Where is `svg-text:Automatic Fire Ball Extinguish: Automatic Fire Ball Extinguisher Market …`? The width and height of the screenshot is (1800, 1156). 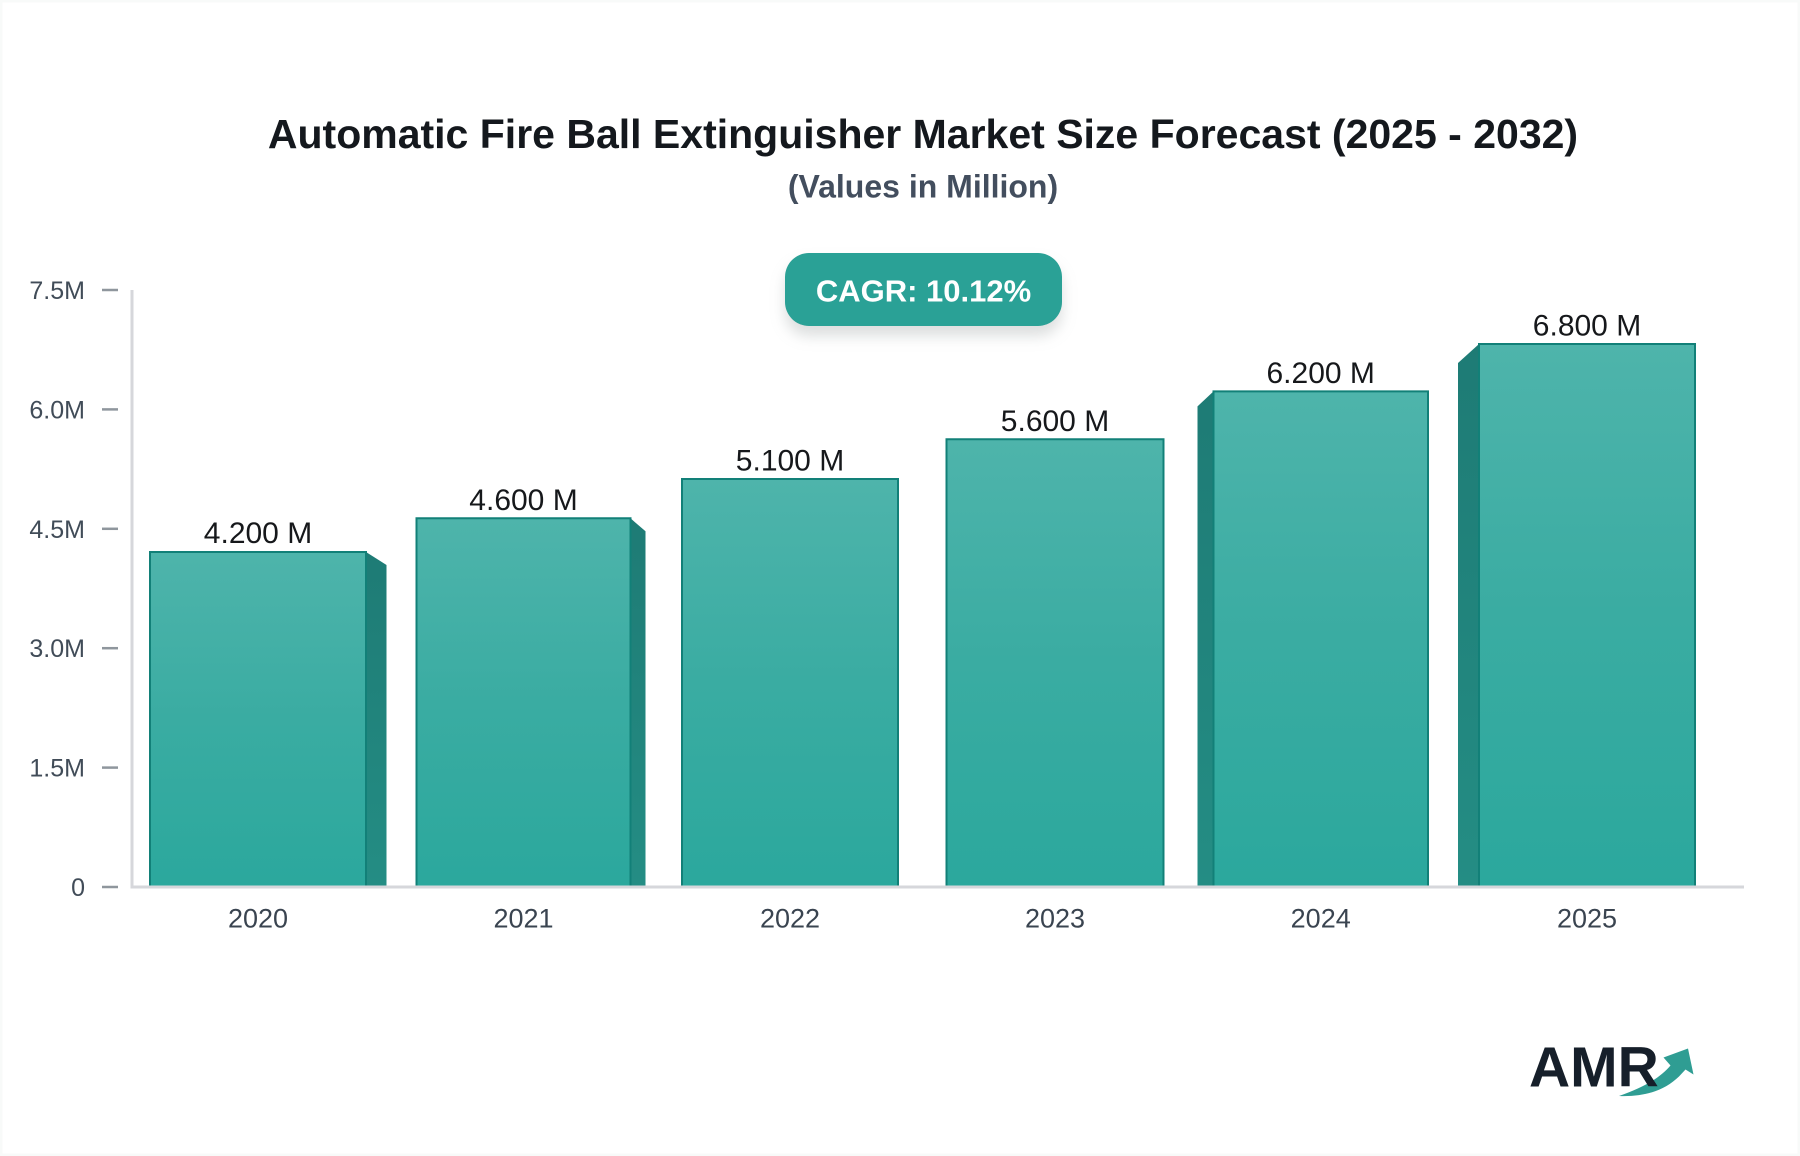 svg-text:Automatic Fire Ball Extinguish: Automatic Fire Ball Extinguisher Market … is located at coordinates (923, 134).